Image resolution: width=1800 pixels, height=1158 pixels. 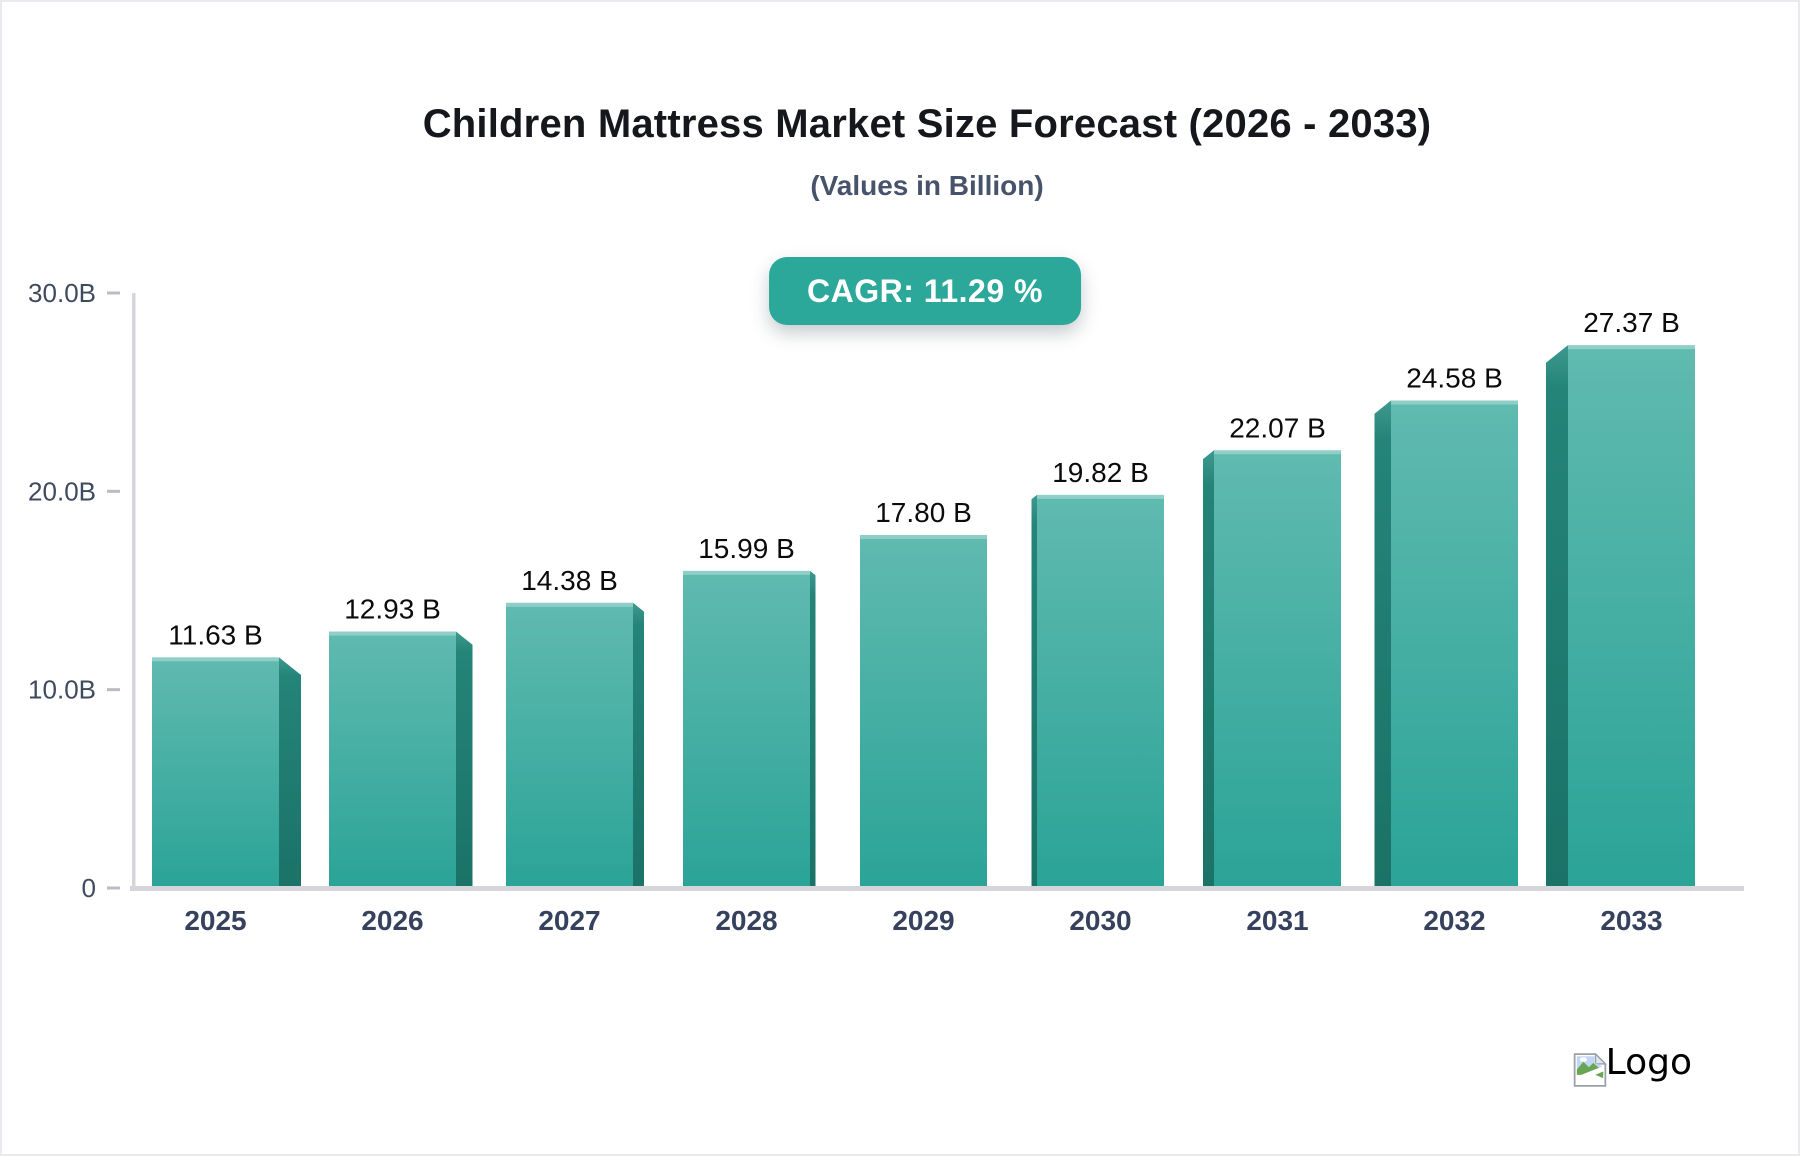 What do you see at coordinates (1454, 920) in the screenshot?
I see `x-axis-label: 2032` at bounding box center [1454, 920].